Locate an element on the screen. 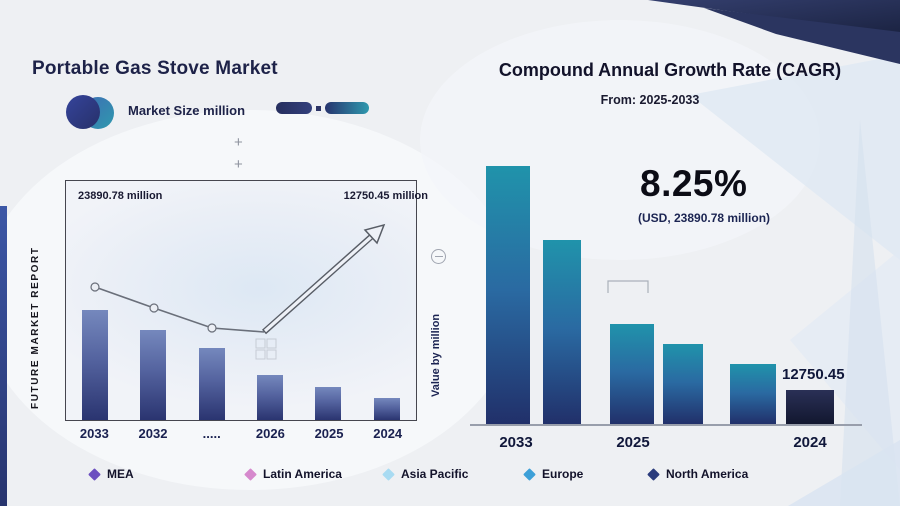 The image size is (900, 506). cagr-bar-2024-primary is located at coordinates (753, 394).